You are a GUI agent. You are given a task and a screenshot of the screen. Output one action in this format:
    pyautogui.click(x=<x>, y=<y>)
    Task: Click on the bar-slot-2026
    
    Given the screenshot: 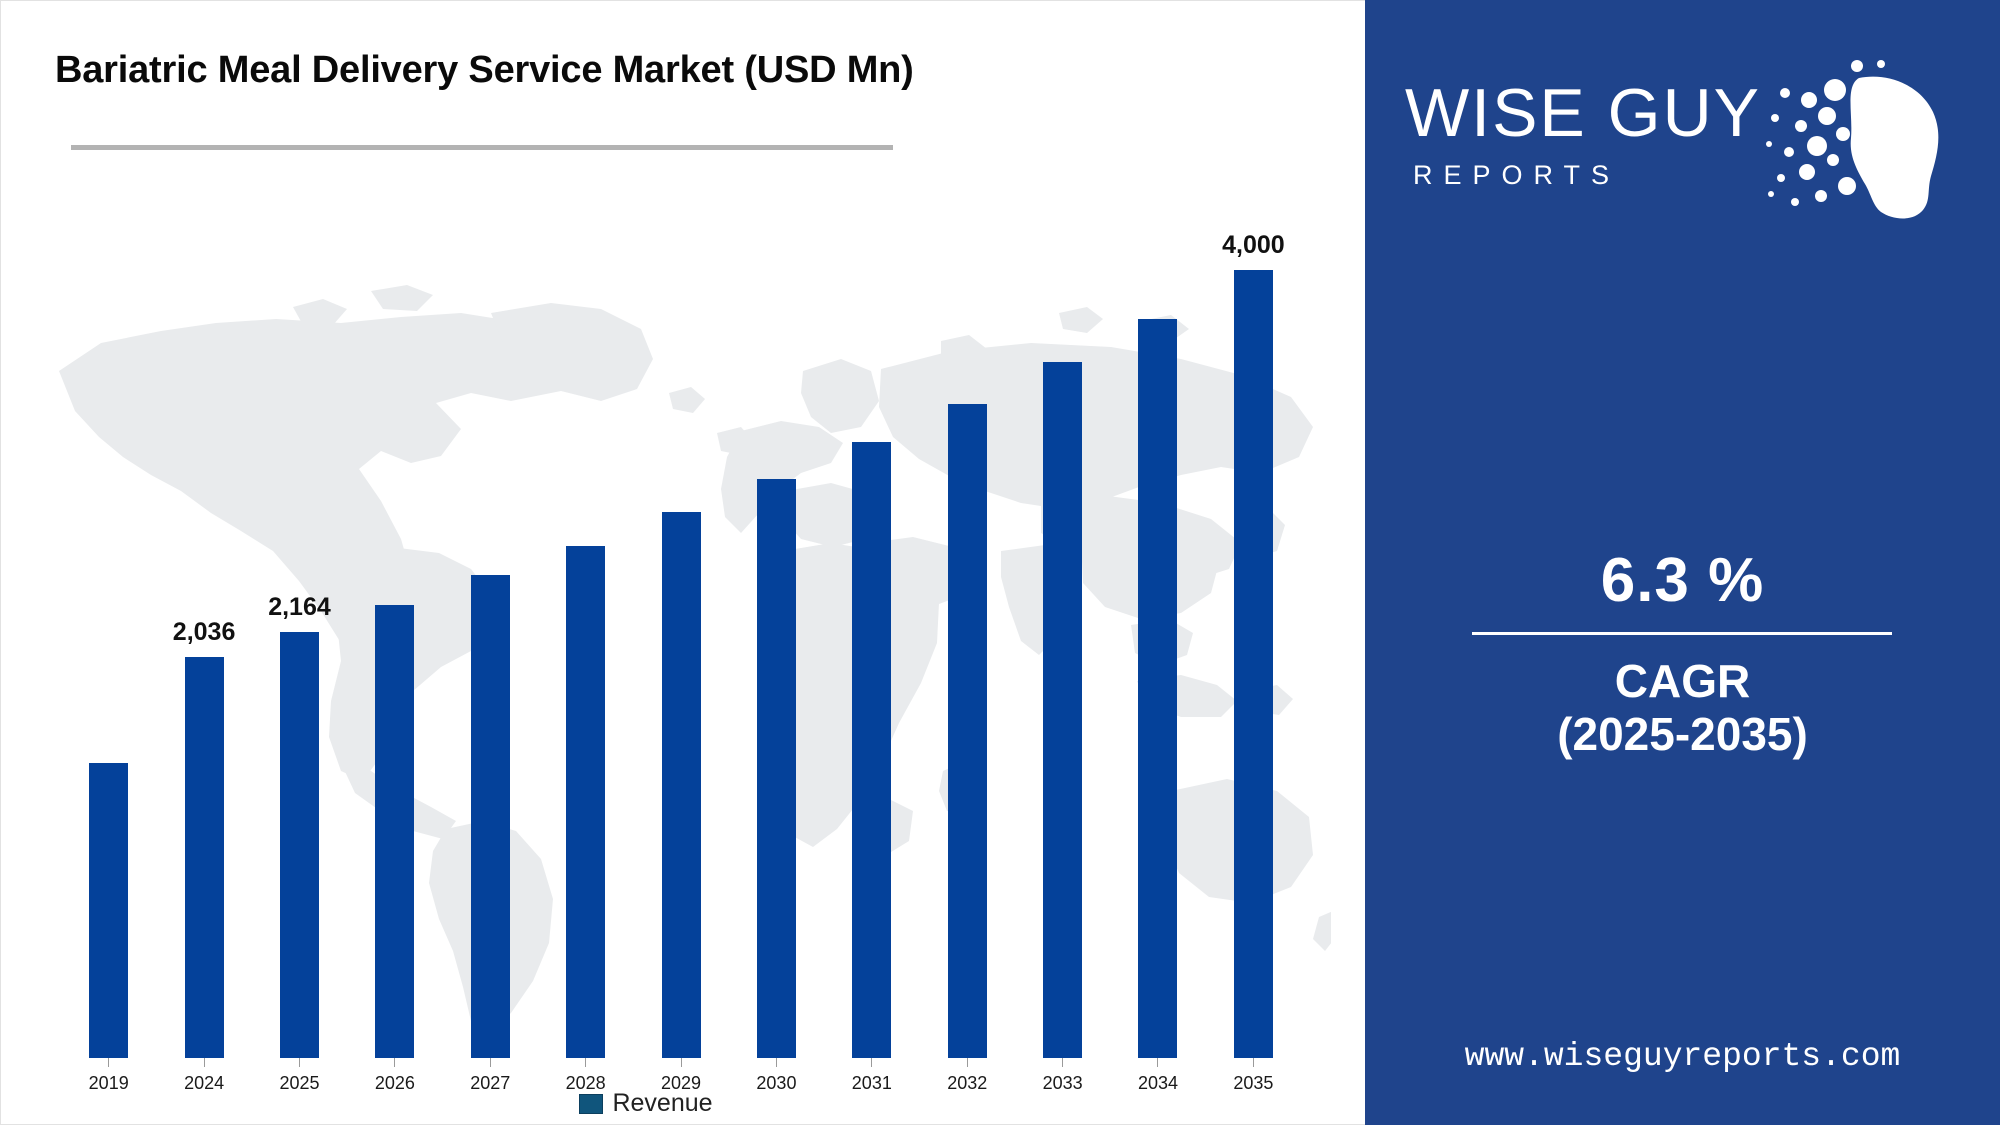 What is the action you would take?
    pyautogui.click(x=394, y=624)
    